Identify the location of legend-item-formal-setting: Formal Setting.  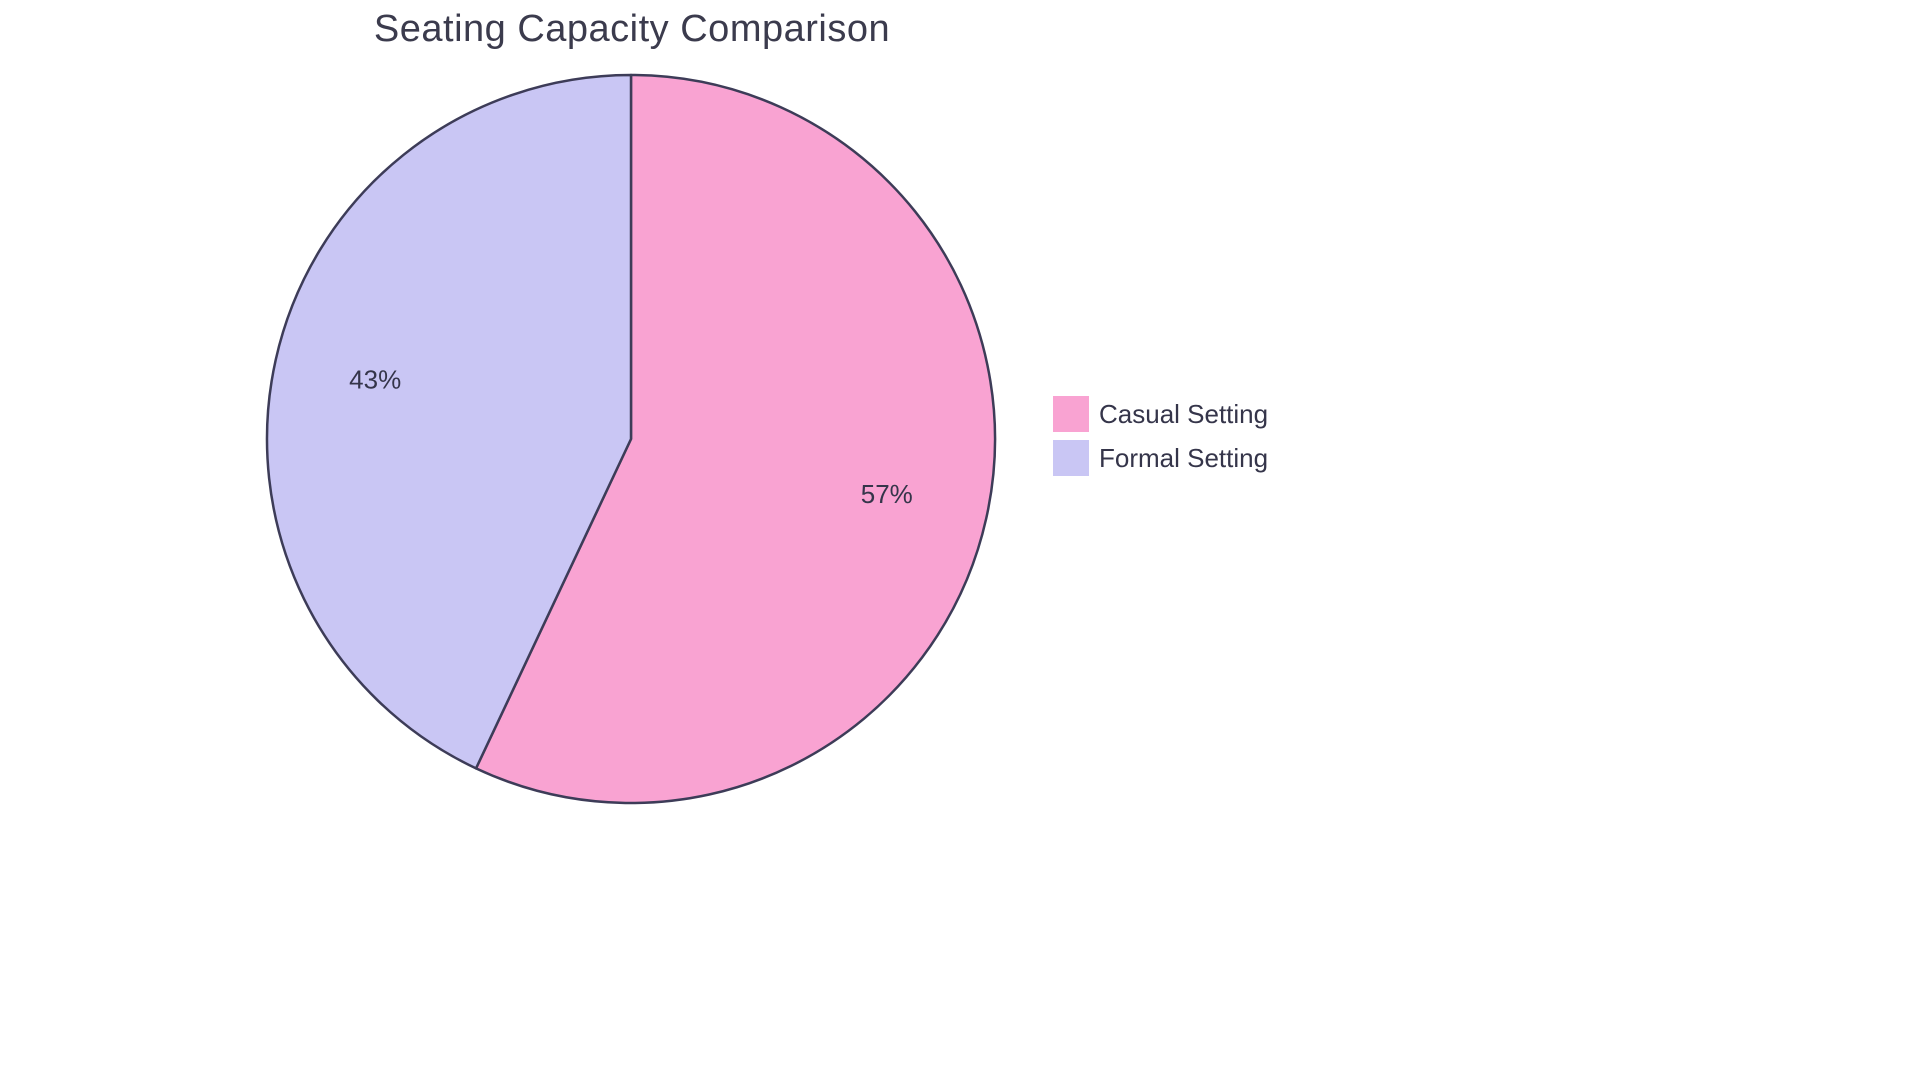
(1160, 458).